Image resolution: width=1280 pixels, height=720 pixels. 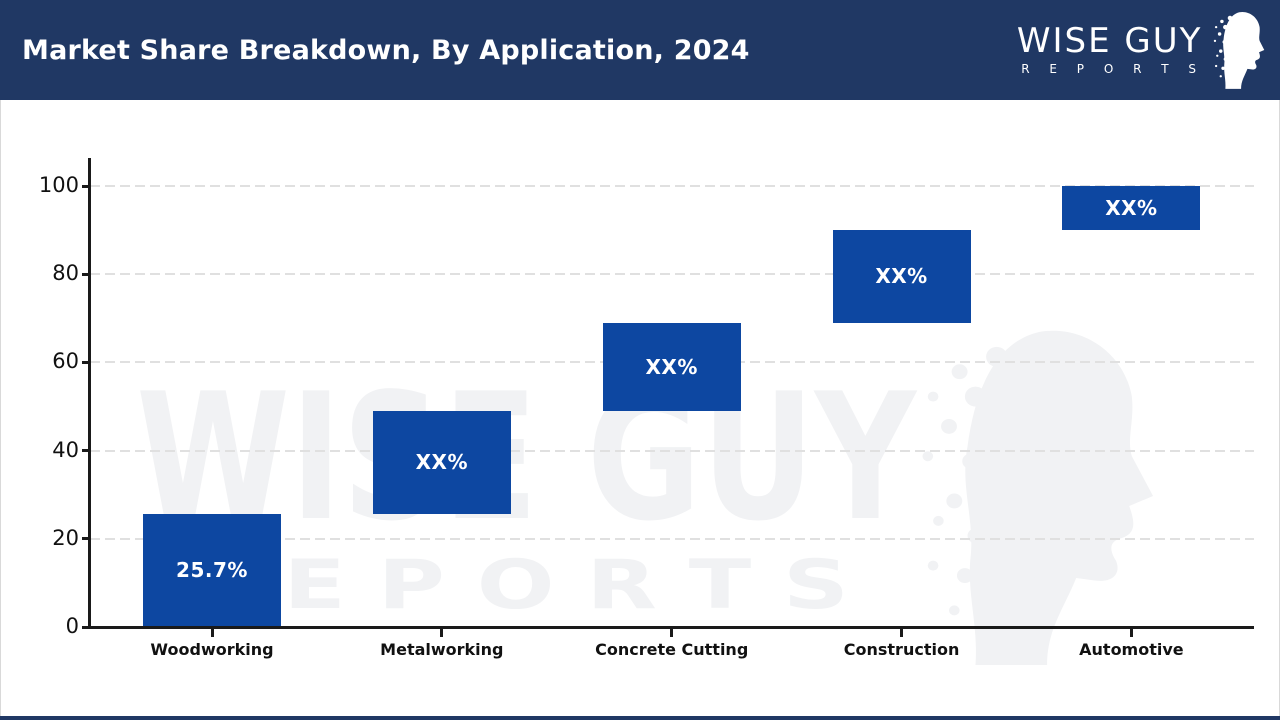 I want to click on logo-subtext: R E P O R T S, so click(x=1112, y=68).